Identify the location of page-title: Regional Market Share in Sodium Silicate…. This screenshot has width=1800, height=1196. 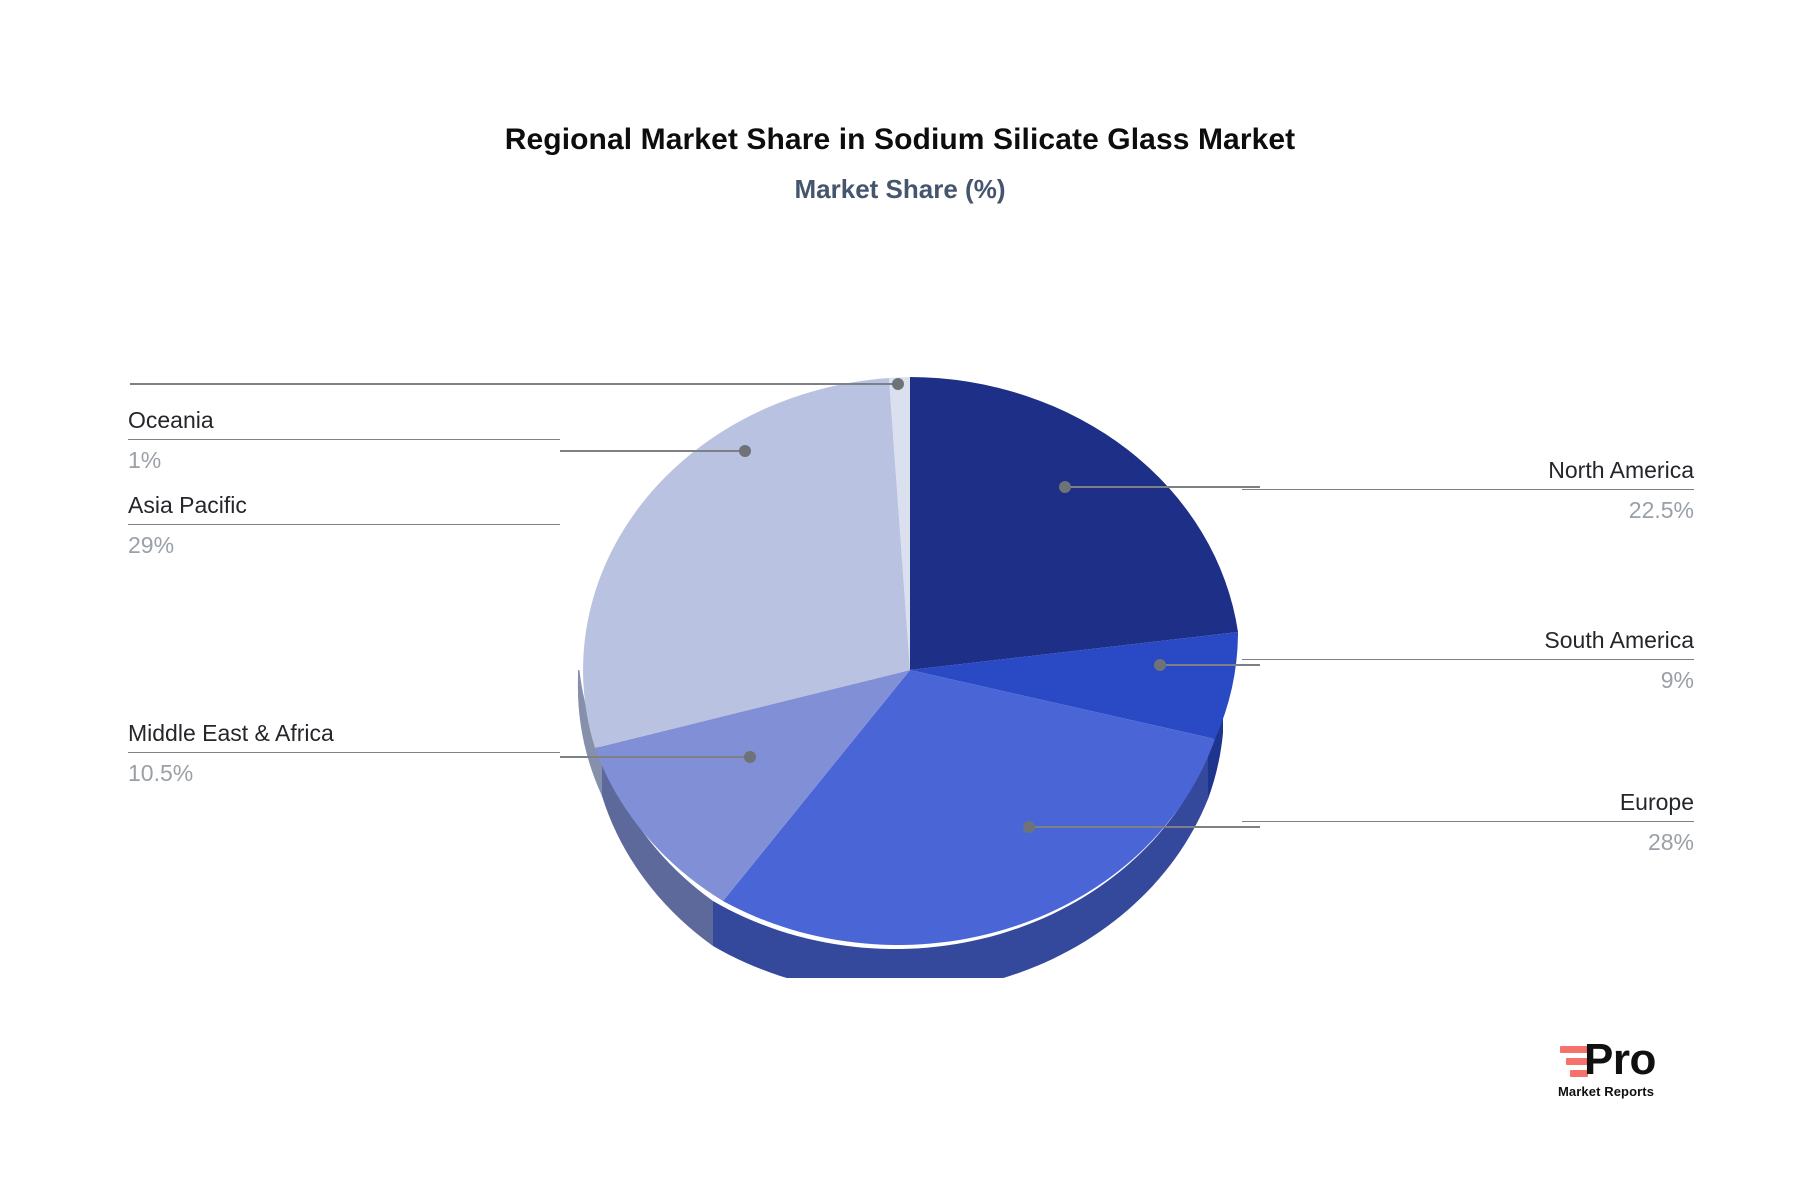
(900, 139).